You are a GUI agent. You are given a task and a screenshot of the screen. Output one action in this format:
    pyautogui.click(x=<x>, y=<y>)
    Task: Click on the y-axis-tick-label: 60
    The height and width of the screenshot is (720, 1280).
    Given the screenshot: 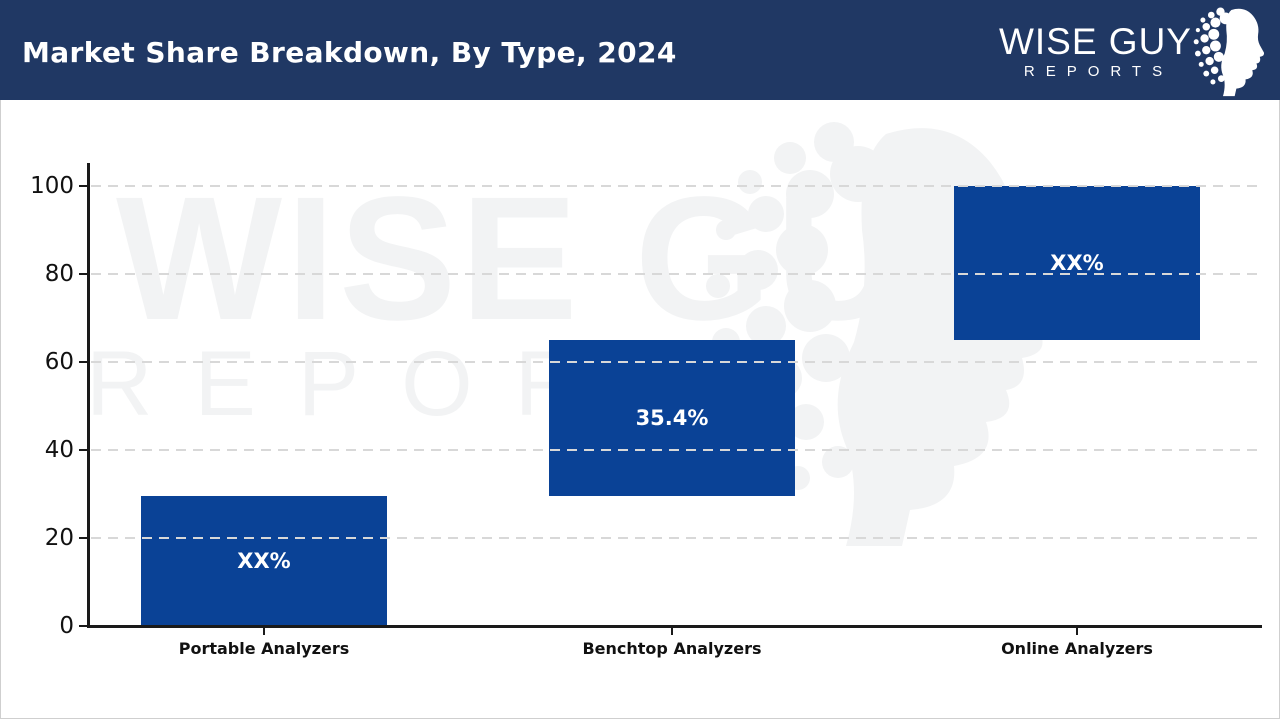 What is the action you would take?
    pyautogui.click(x=59, y=362)
    